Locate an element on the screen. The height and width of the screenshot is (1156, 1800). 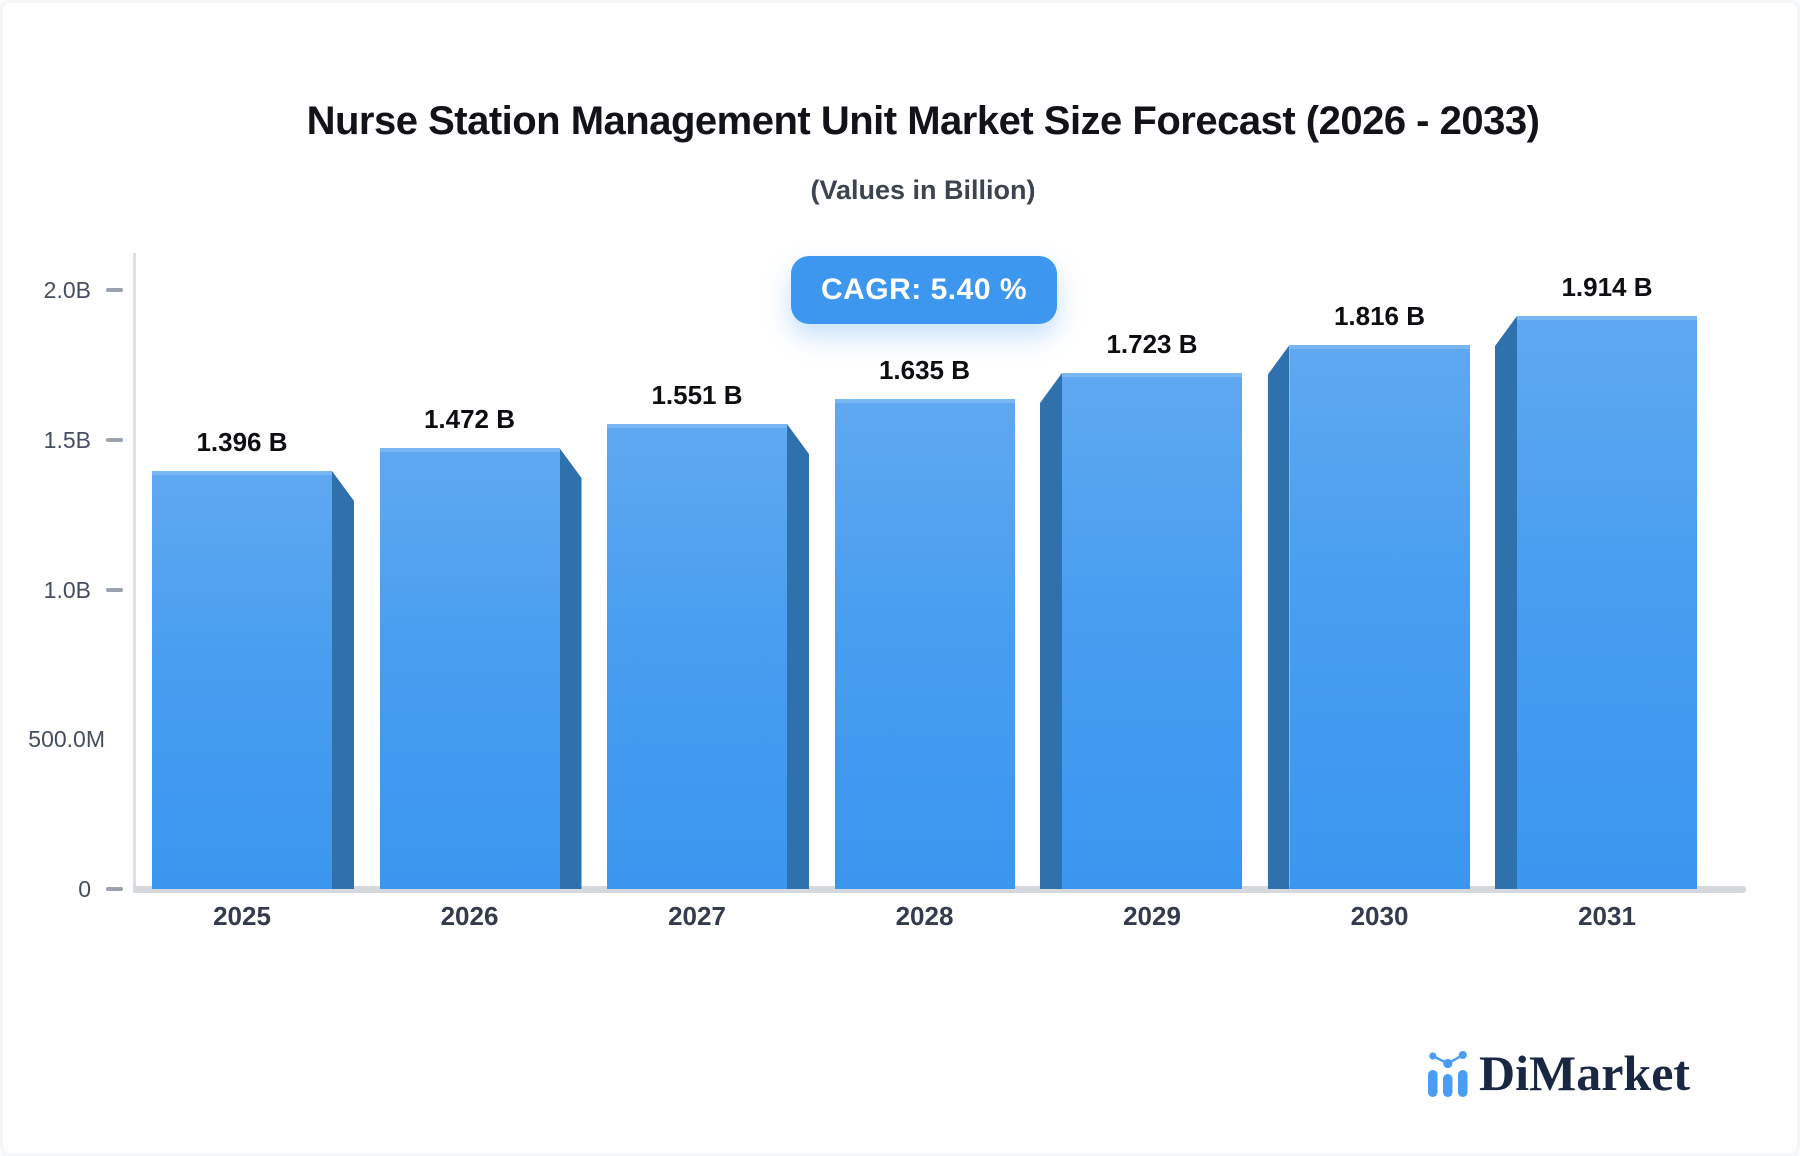
x-axis-label-2029: 2029 is located at coordinates (1152, 916).